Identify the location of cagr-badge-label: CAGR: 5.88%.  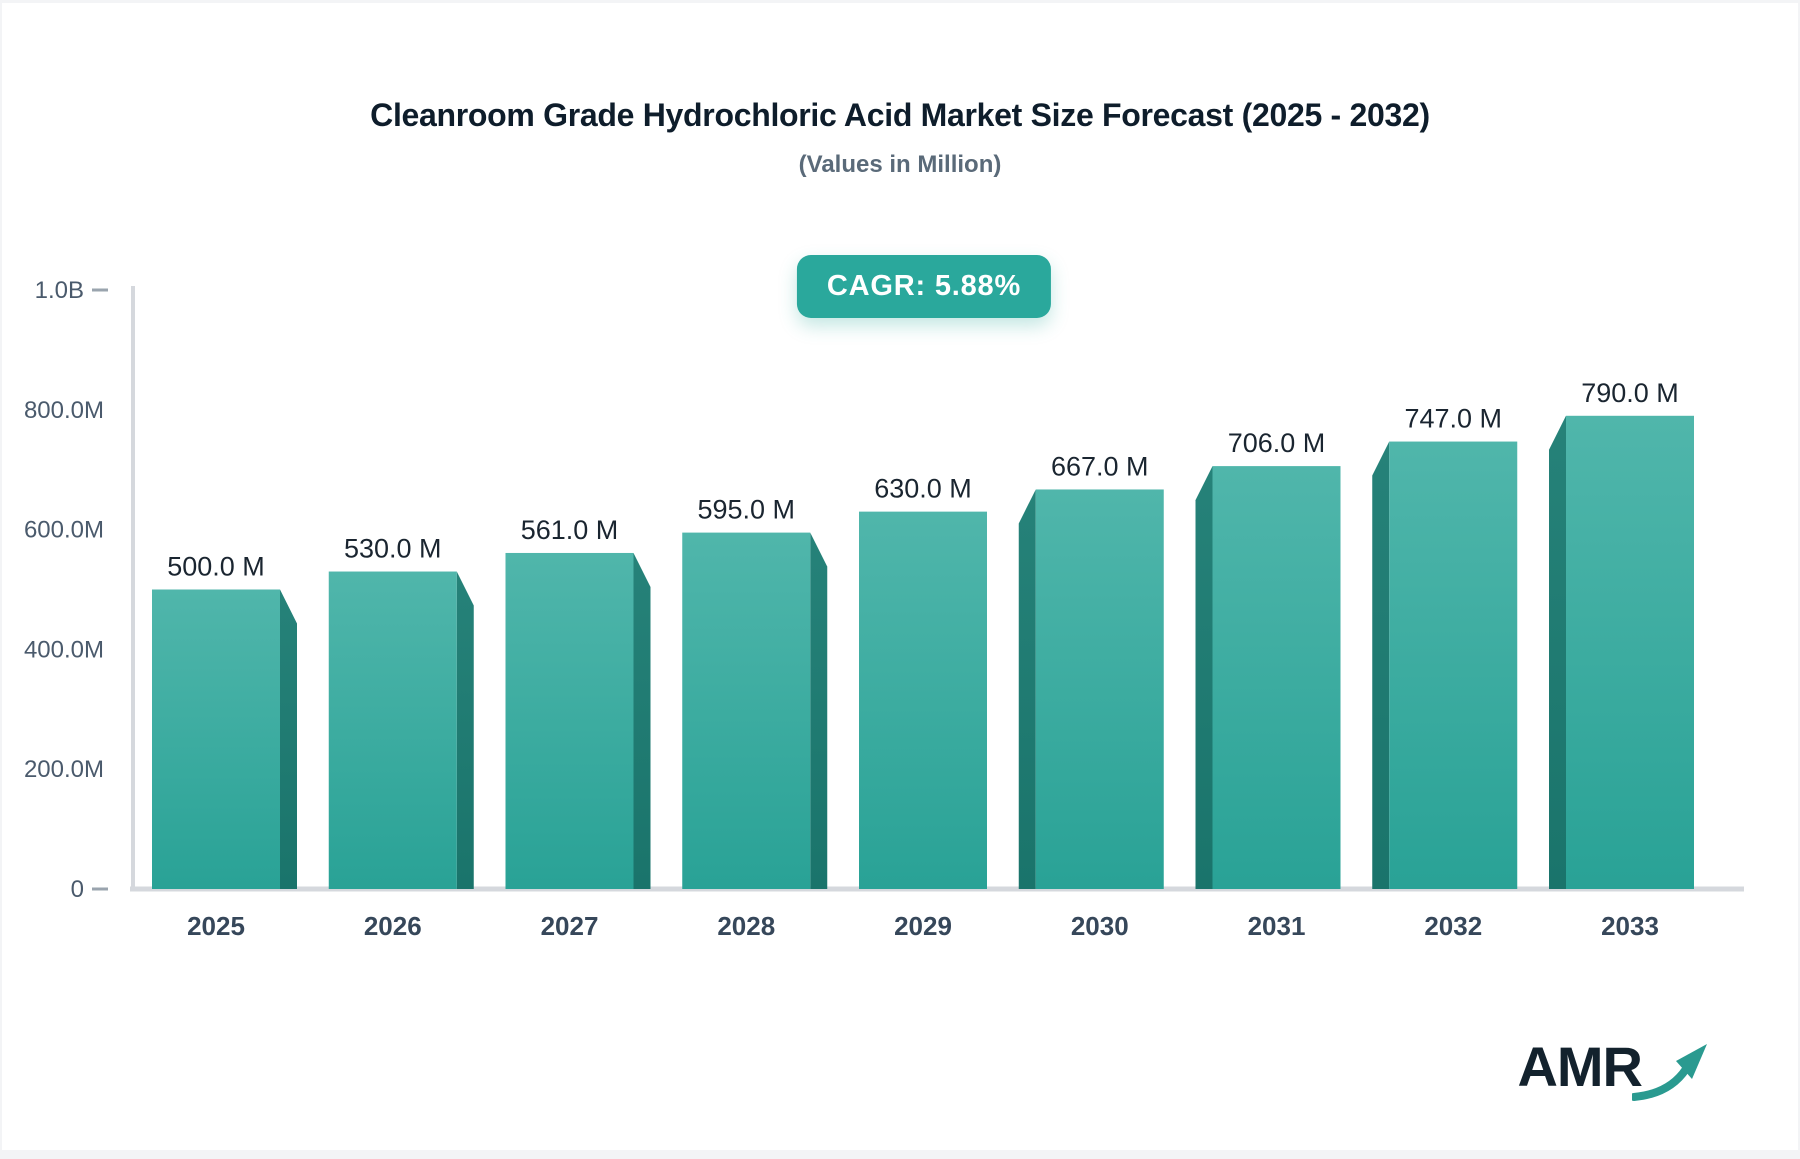
(924, 286).